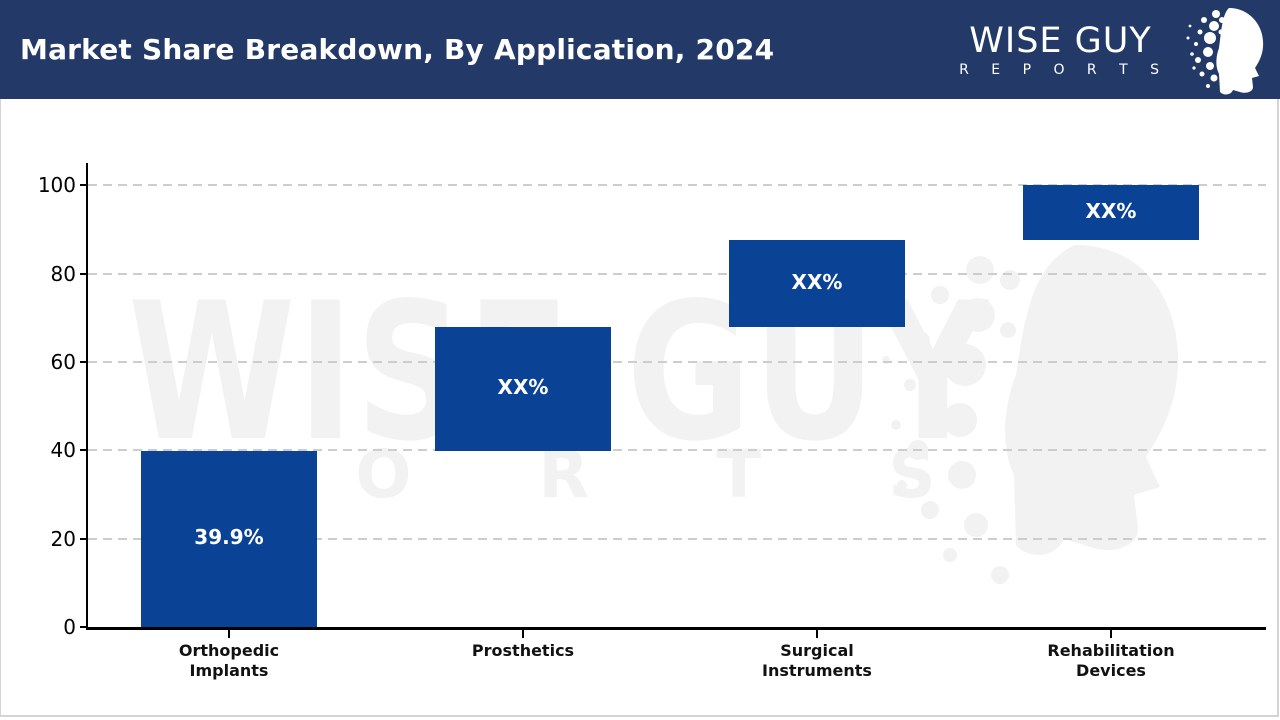 This screenshot has height=720, width=1280. I want to click on logo-name: WISE GUY, so click(1060, 40).